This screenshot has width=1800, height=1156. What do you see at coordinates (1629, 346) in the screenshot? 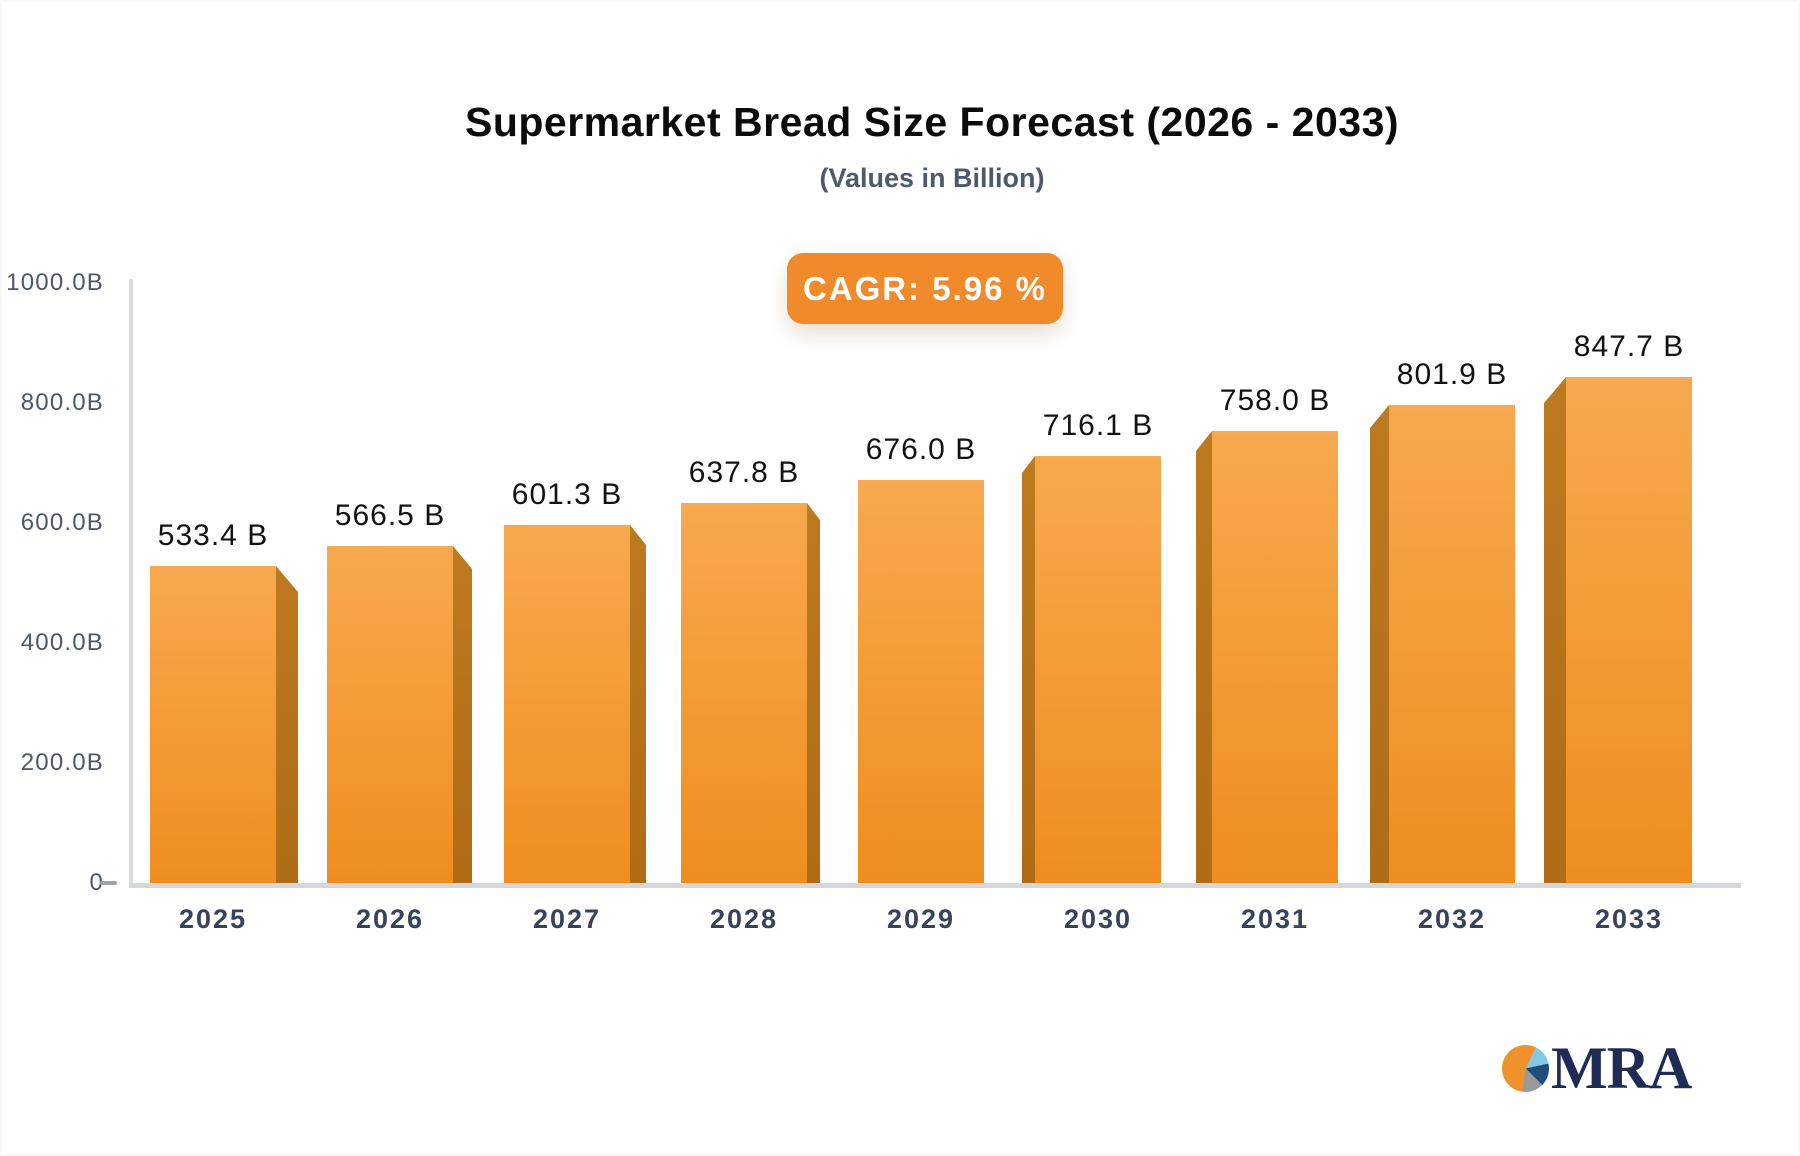
I see `bar-value-label: 847.7 B` at bounding box center [1629, 346].